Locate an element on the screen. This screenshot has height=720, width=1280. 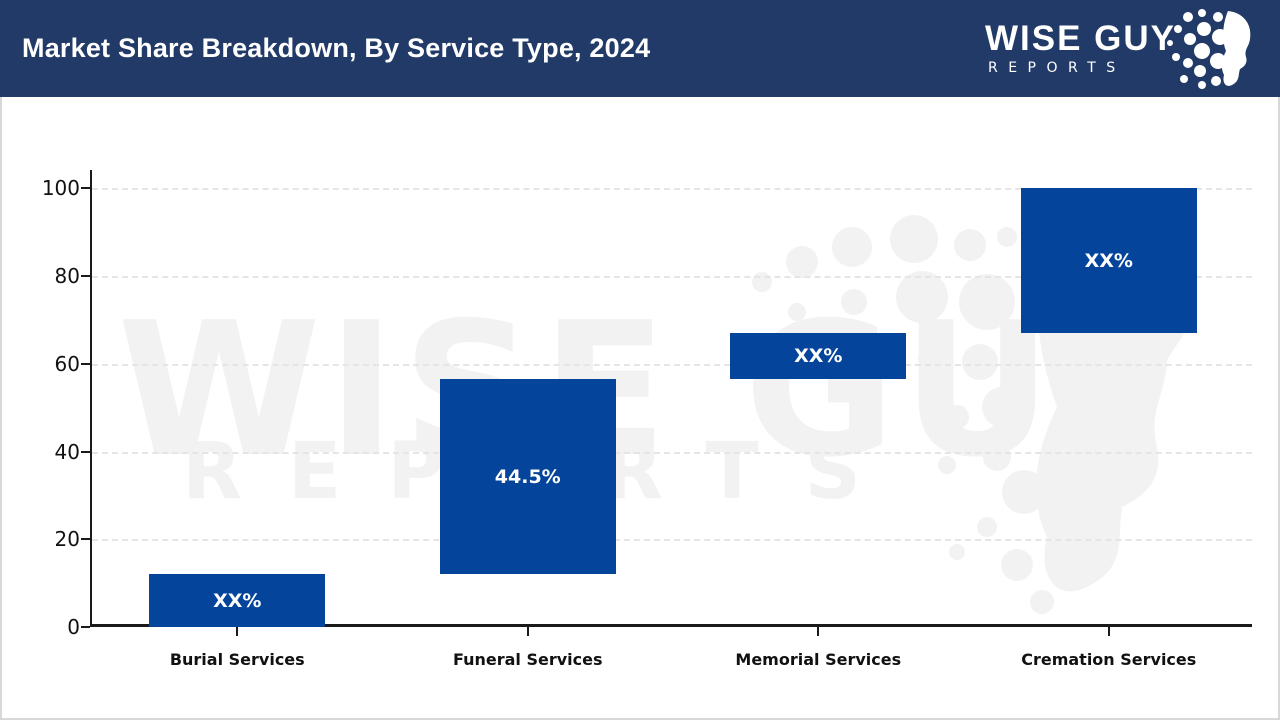
bar-funeral-services: 44.5% is located at coordinates (527, 477).